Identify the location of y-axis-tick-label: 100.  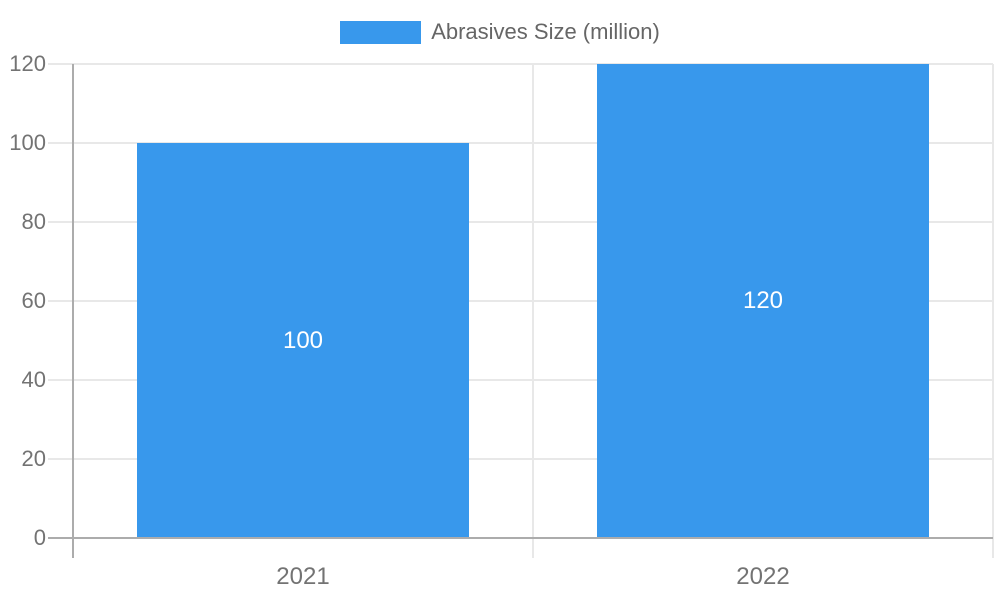
(27, 142).